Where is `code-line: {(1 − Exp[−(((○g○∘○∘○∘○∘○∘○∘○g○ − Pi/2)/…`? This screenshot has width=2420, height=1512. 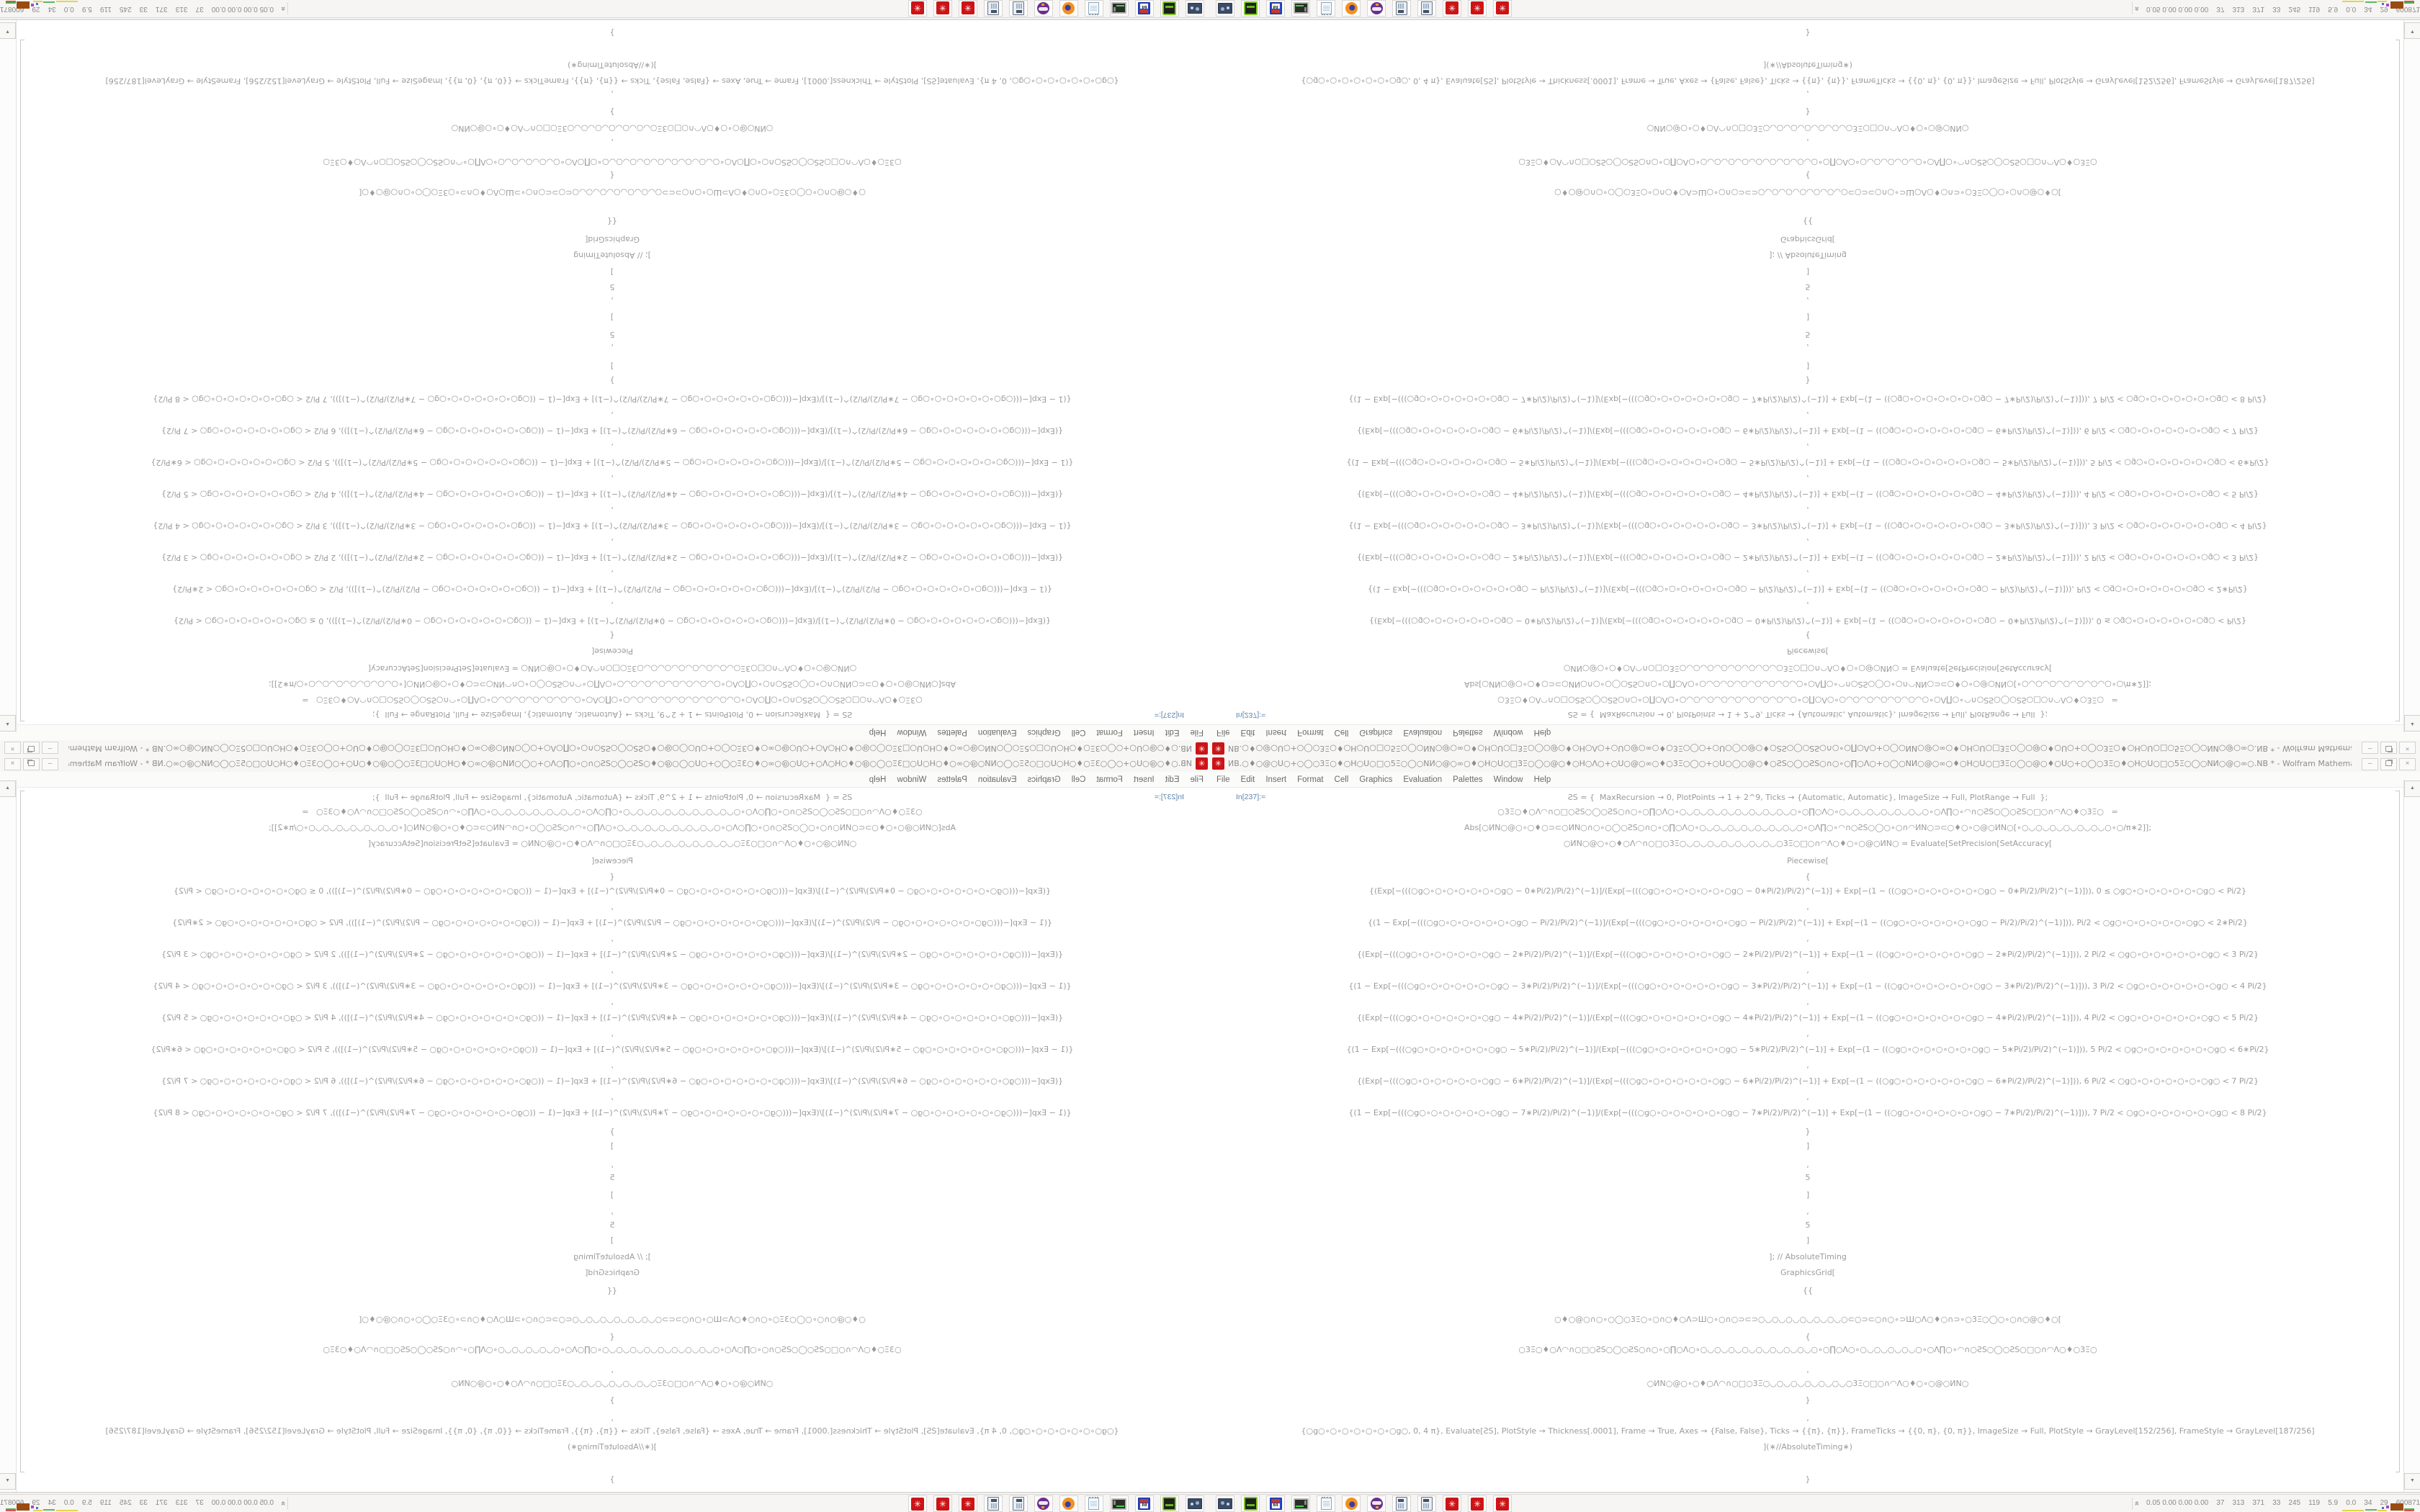
code-line: {(1 − Exp[−(((○g○∘○∘○∘○∘○∘○∘○g○ − Pi/2)/… is located at coordinates (1808, 589).